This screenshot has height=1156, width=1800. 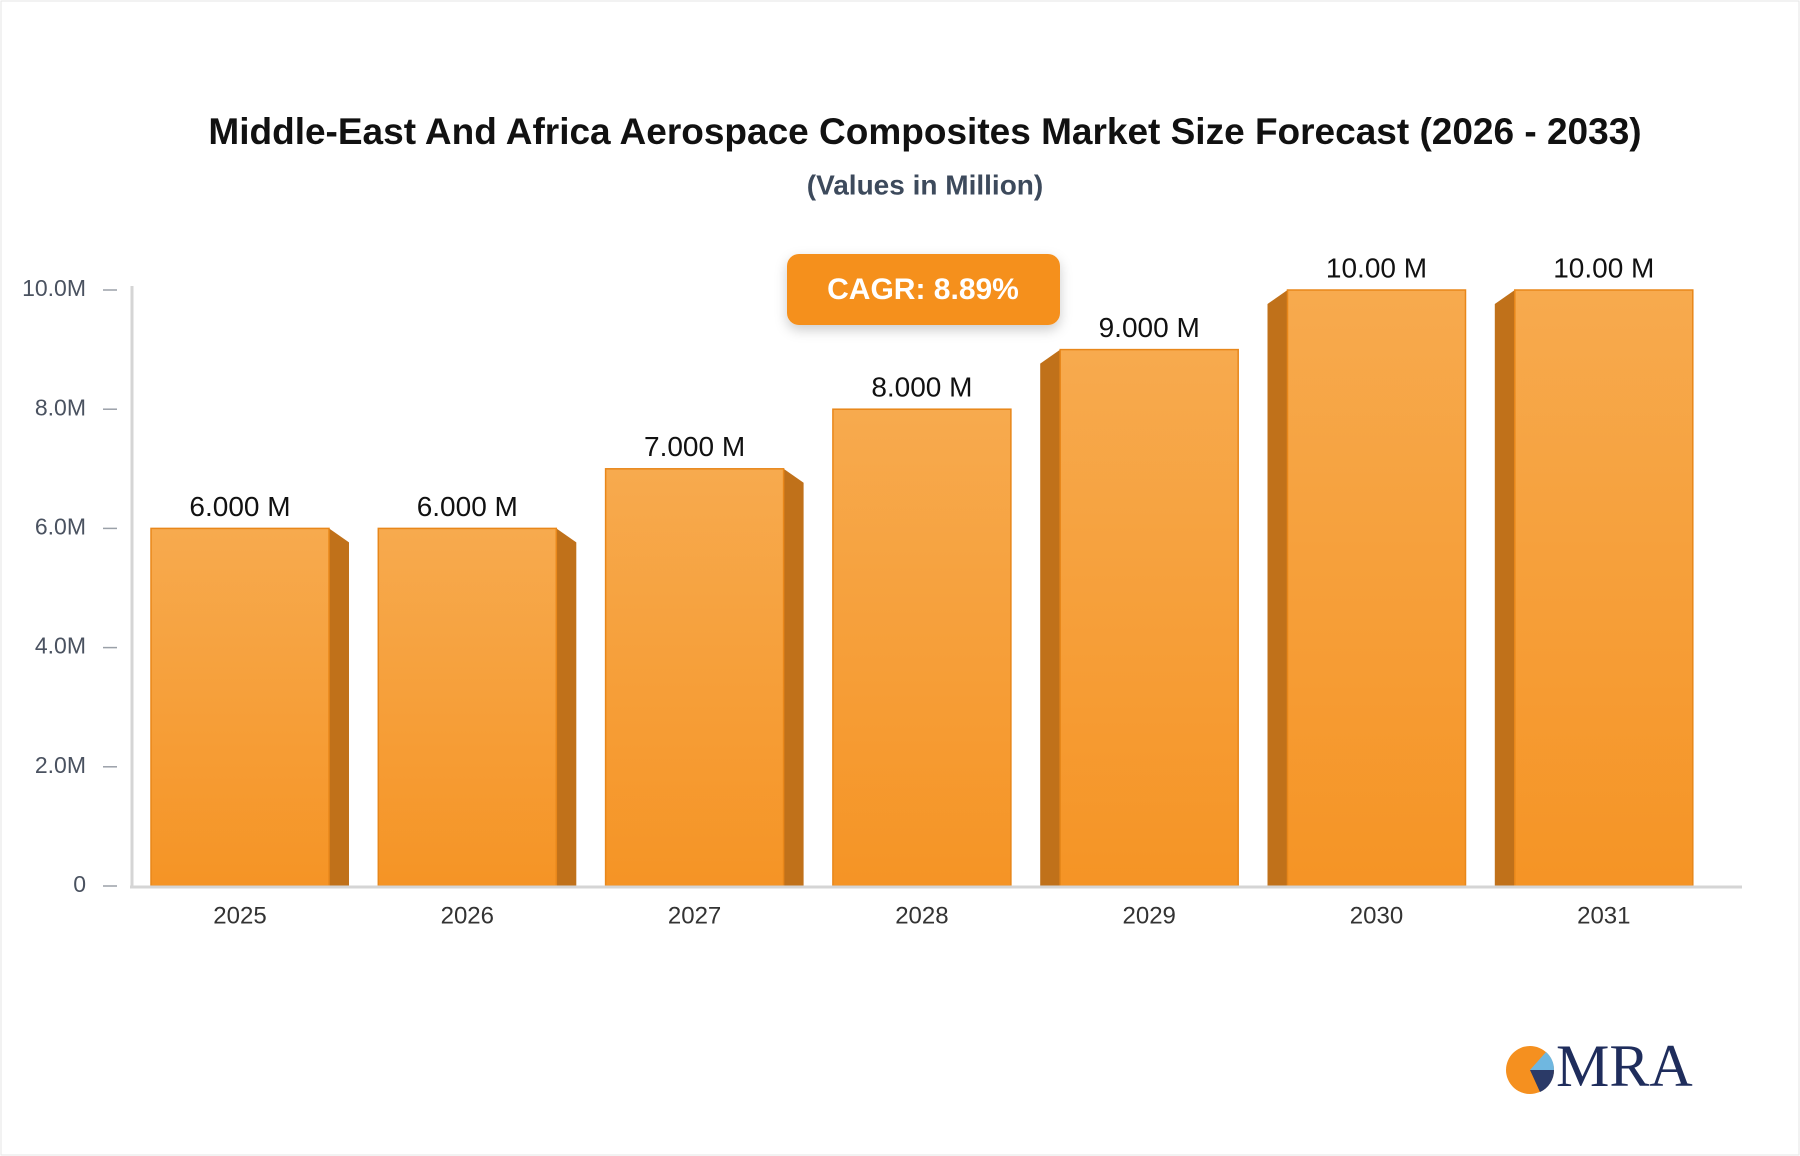 I want to click on cagr-box, so click(x=923, y=289).